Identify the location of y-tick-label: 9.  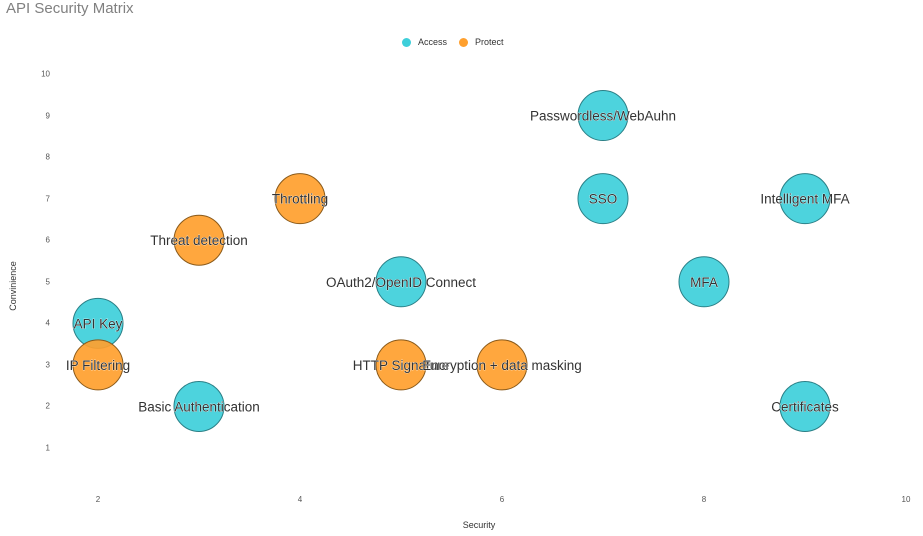
(47, 116).